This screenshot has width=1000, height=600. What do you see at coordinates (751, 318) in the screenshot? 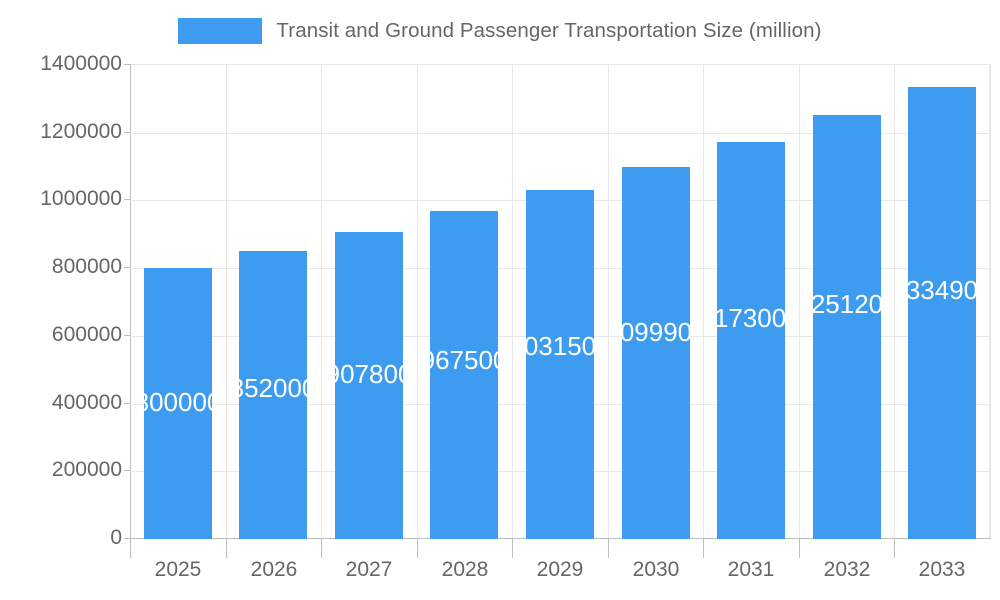
I see `bar-value-label: 1173000` at bounding box center [751, 318].